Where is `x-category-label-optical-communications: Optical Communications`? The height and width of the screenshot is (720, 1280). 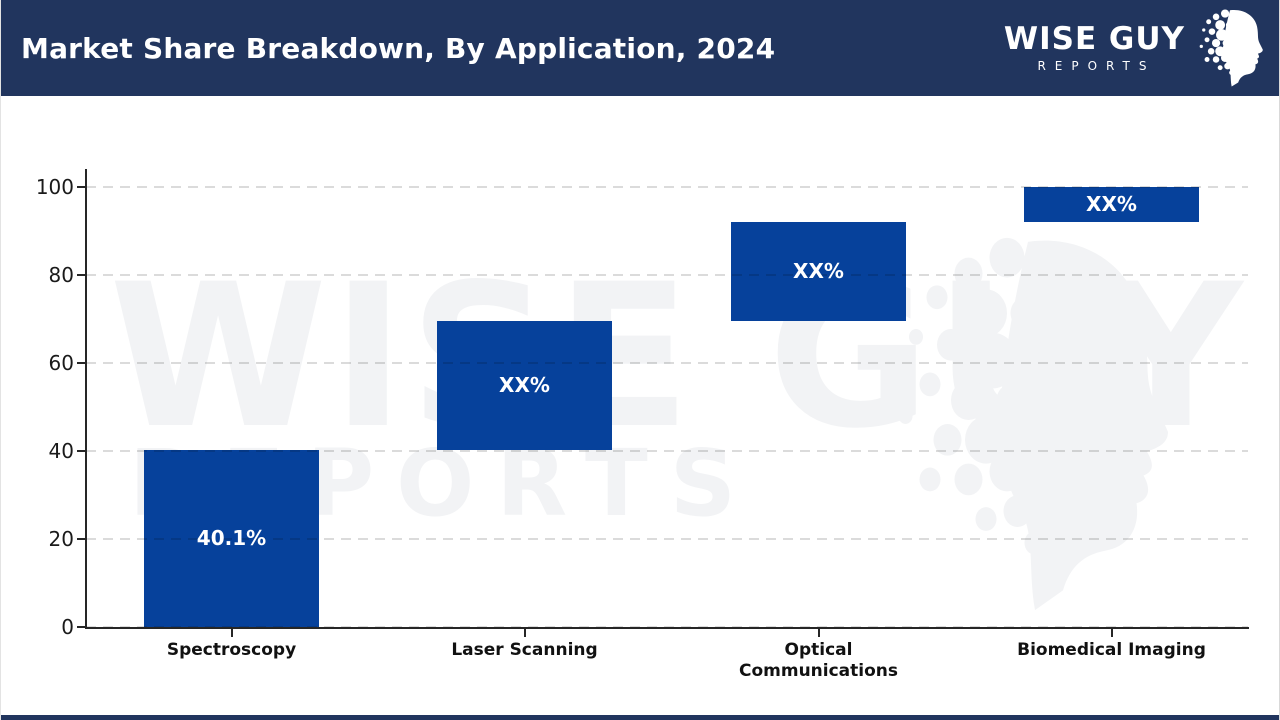
x-category-label-optical-communications: Optical Communications is located at coordinates (818, 660).